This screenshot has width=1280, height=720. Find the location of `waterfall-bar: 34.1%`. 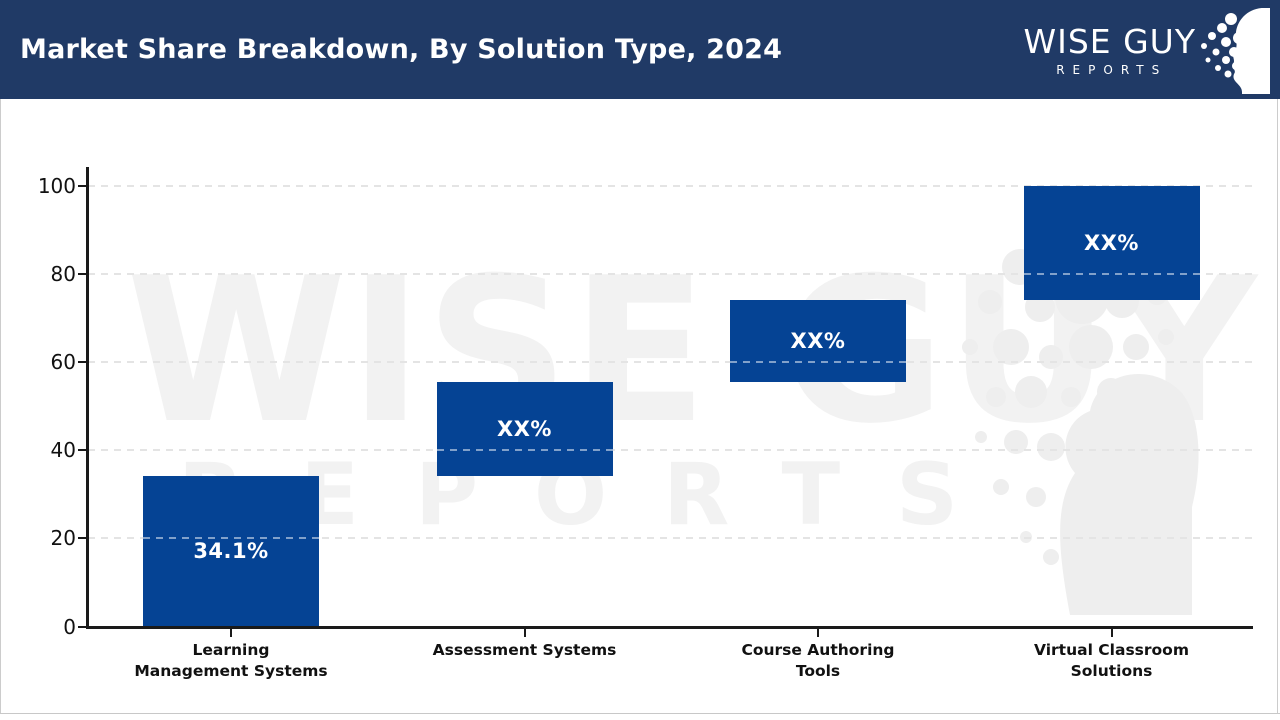

waterfall-bar: 34.1% is located at coordinates (231, 551).